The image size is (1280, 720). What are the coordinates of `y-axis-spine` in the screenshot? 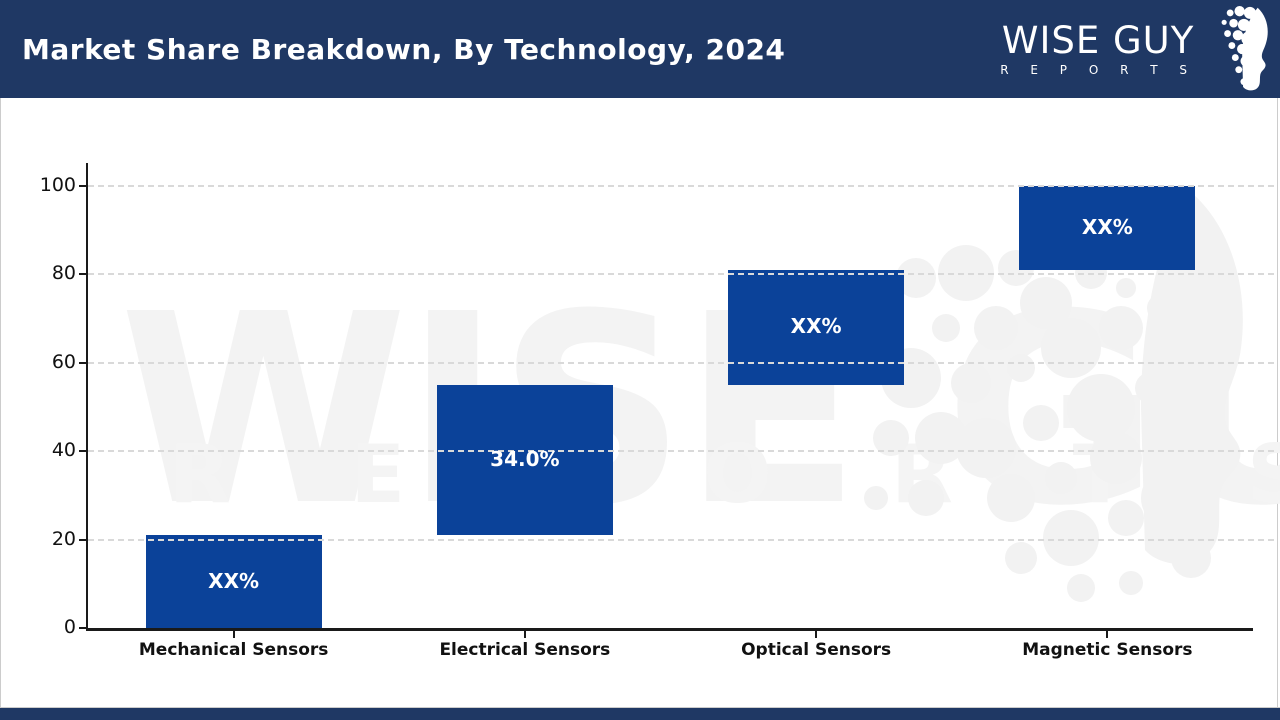 It's located at (87, 397).